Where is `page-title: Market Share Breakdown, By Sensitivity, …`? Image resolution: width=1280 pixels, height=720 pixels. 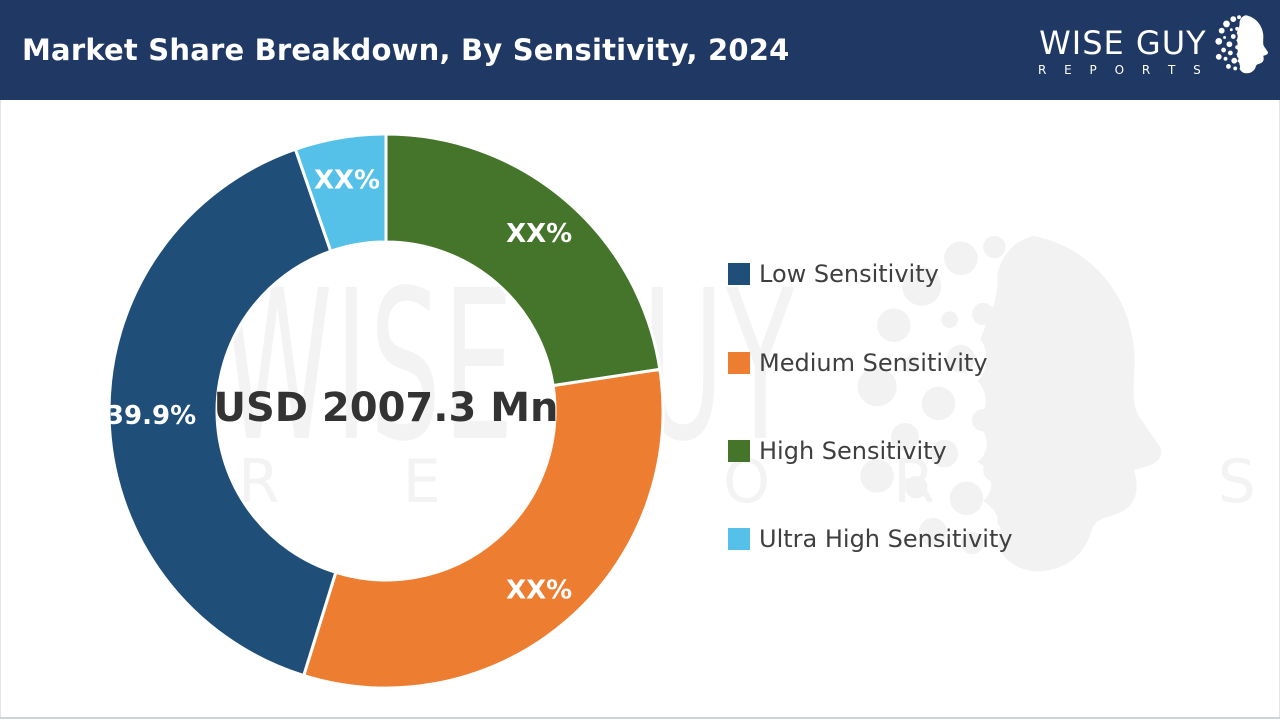 page-title: Market Share Breakdown, By Sensitivity, … is located at coordinates (406, 50).